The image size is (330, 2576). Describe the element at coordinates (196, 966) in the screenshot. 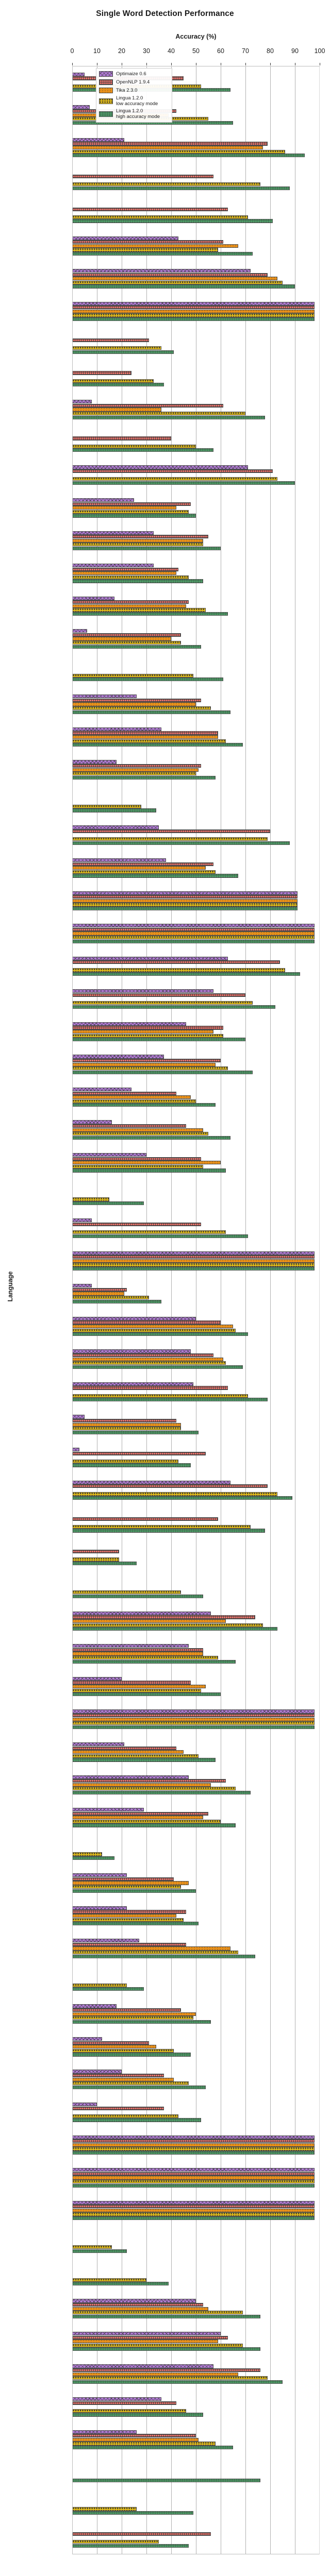

I see `bar-group: Hebrew` at that location.